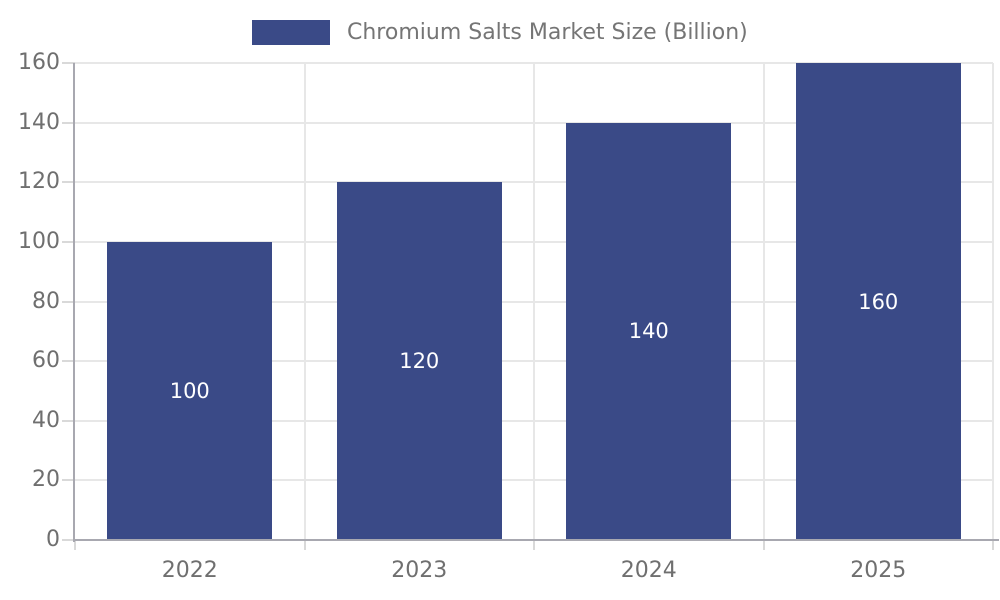  Describe the element at coordinates (648, 570) in the screenshot. I see `x-tick-label: 2024` at that location.